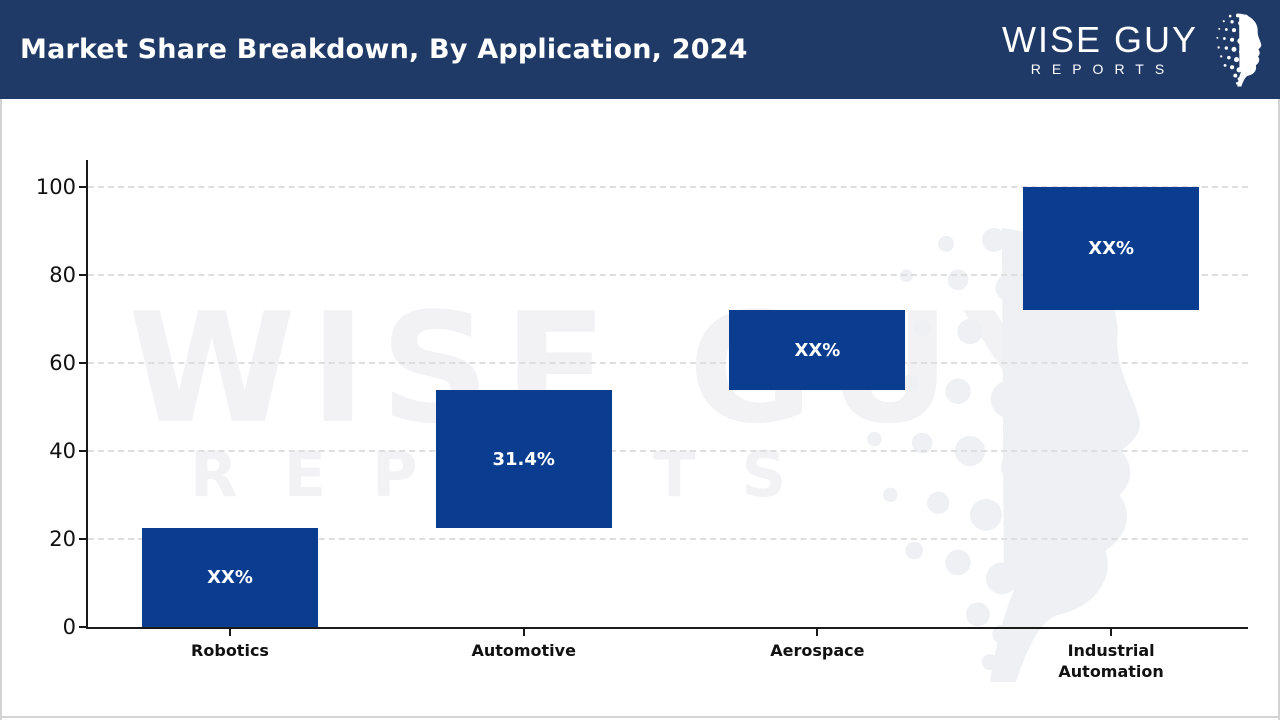 This screenshot has height=720, width=1280. I want to click on y-tick-label-20: 20, so click(62, 538).